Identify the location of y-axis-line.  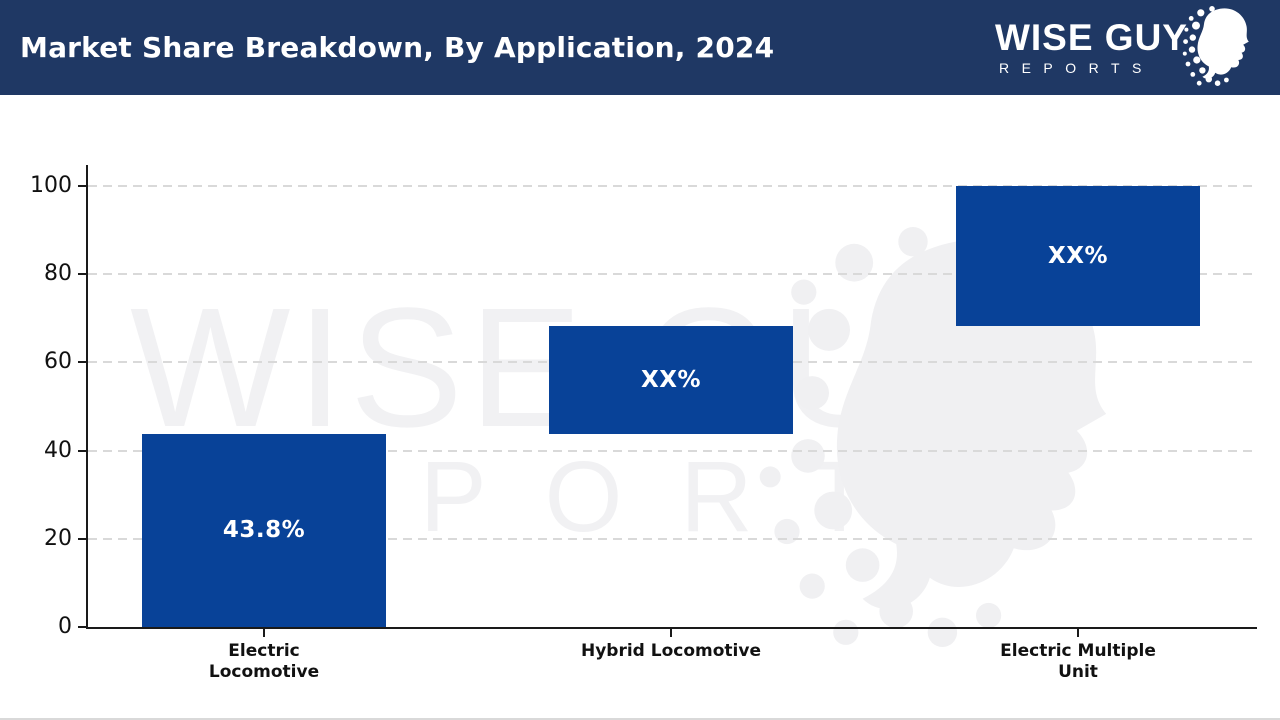
(87, 397).